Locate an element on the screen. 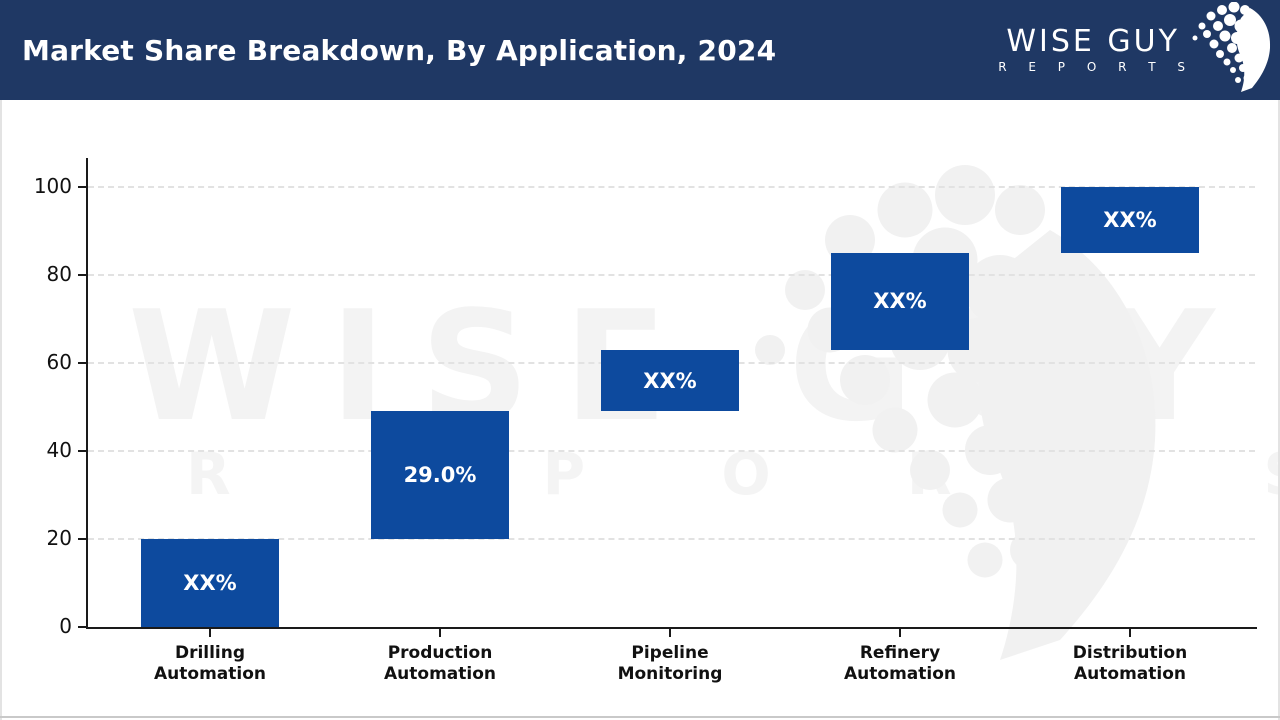  x-tick-label-line: Distribution is located at coordinates (1130, 653).